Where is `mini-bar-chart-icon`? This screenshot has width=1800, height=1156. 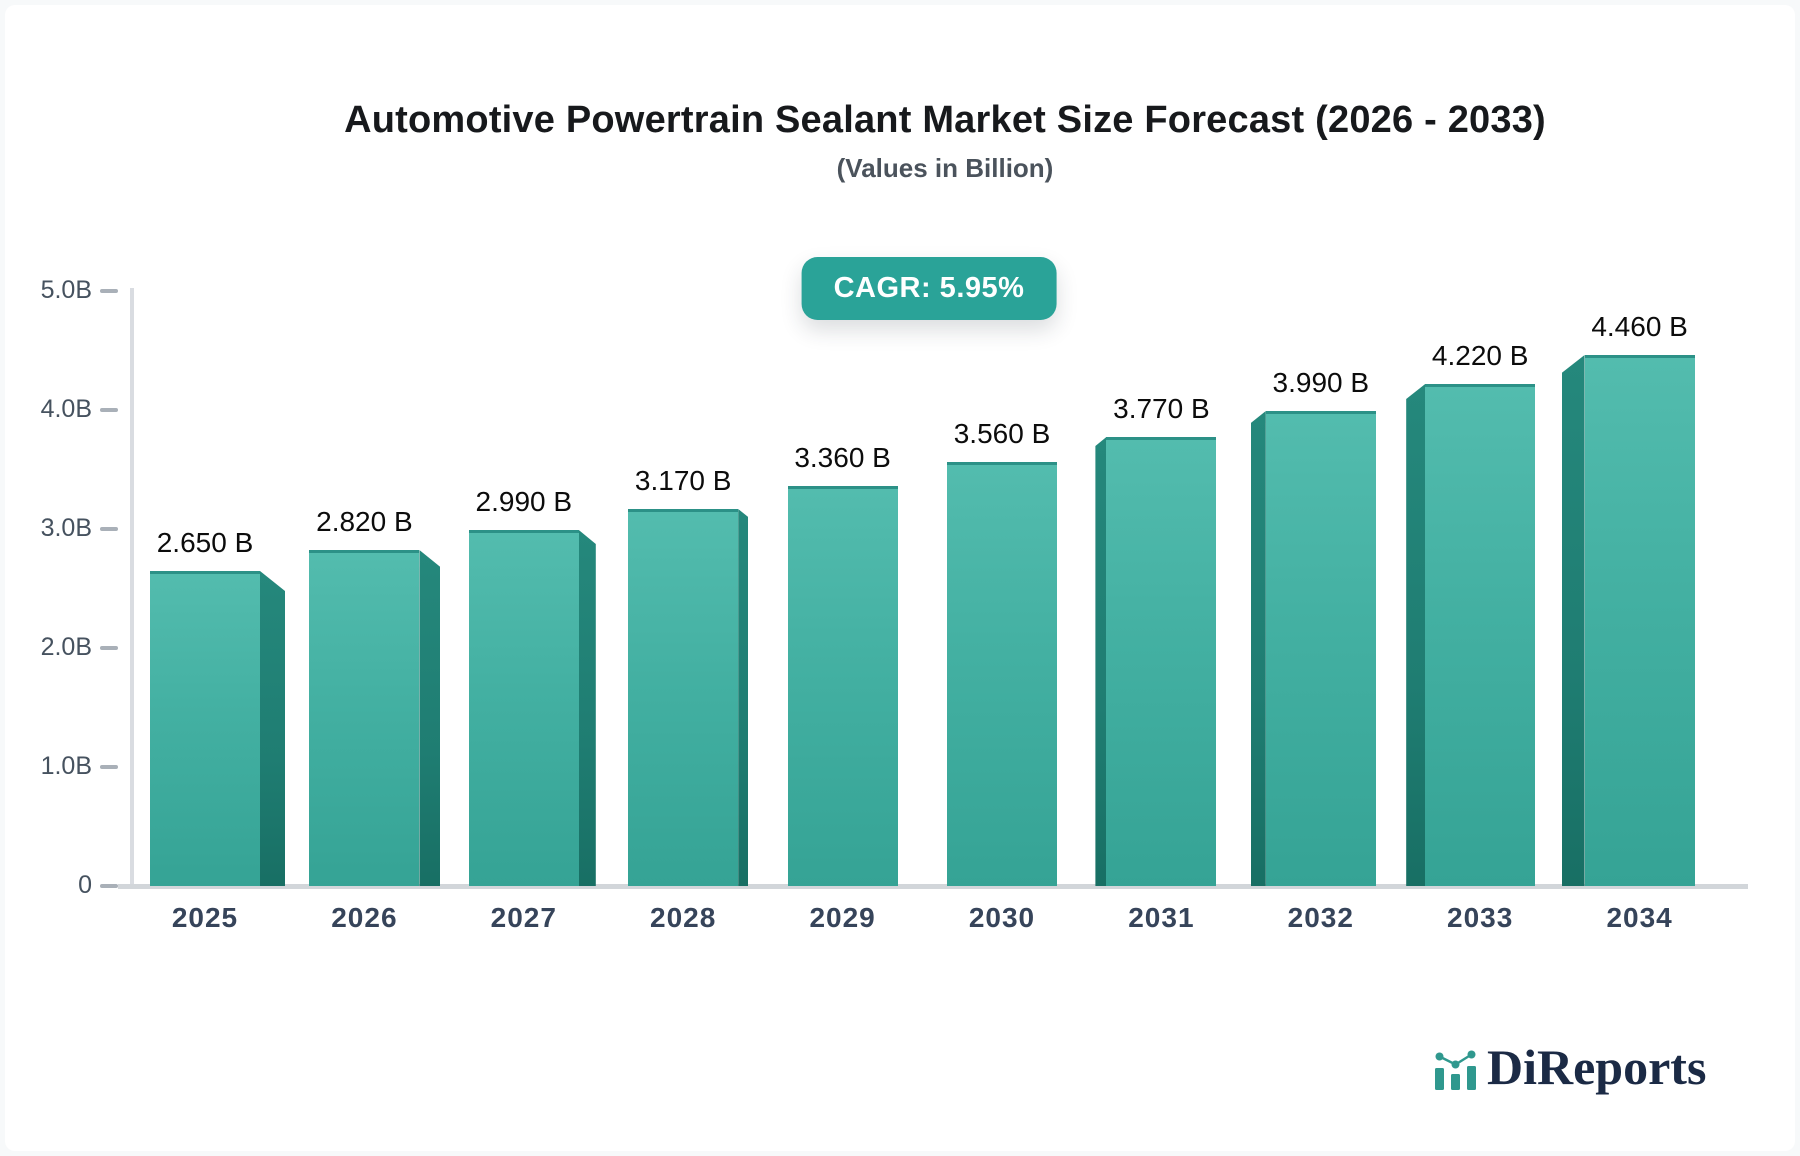
mini-bar-chart-icon is located at coordinates (1455, 1070).